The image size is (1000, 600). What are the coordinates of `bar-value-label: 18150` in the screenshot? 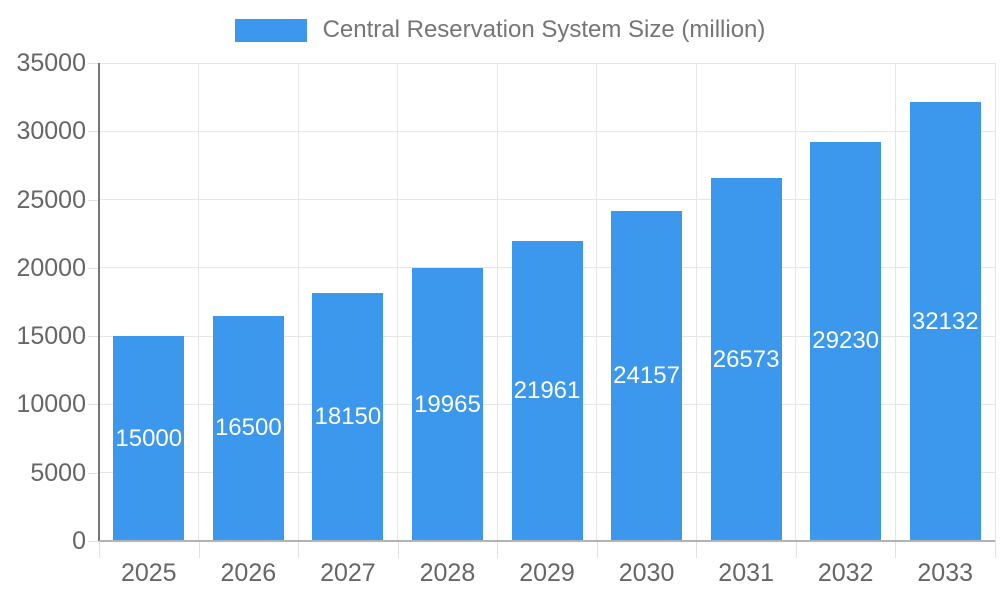 It's located at (348, 417).